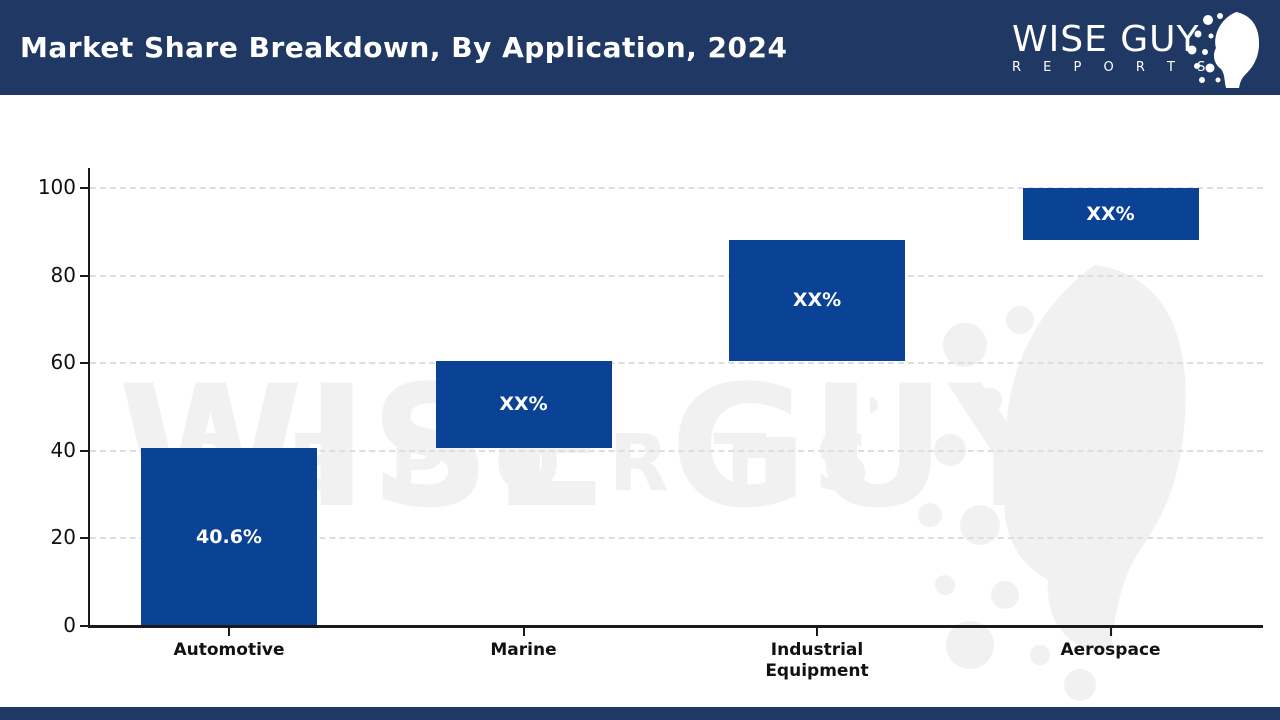  Describe the element at coordinates (1106, 39) in the screenshot. I see `brand-name: WISE GUY` at that location.